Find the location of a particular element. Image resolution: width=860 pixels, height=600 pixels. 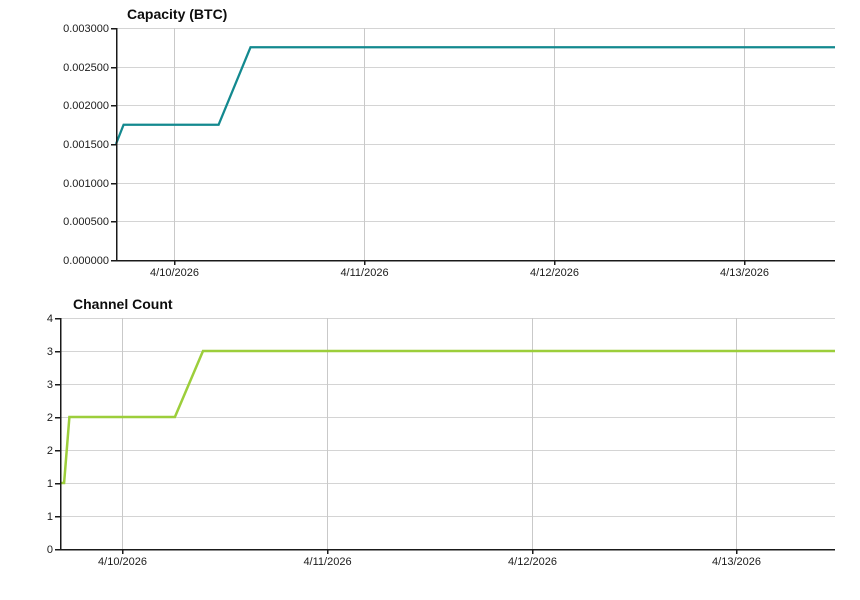

y-tick-label: 0.000500 is located at coordinates (86, 222).